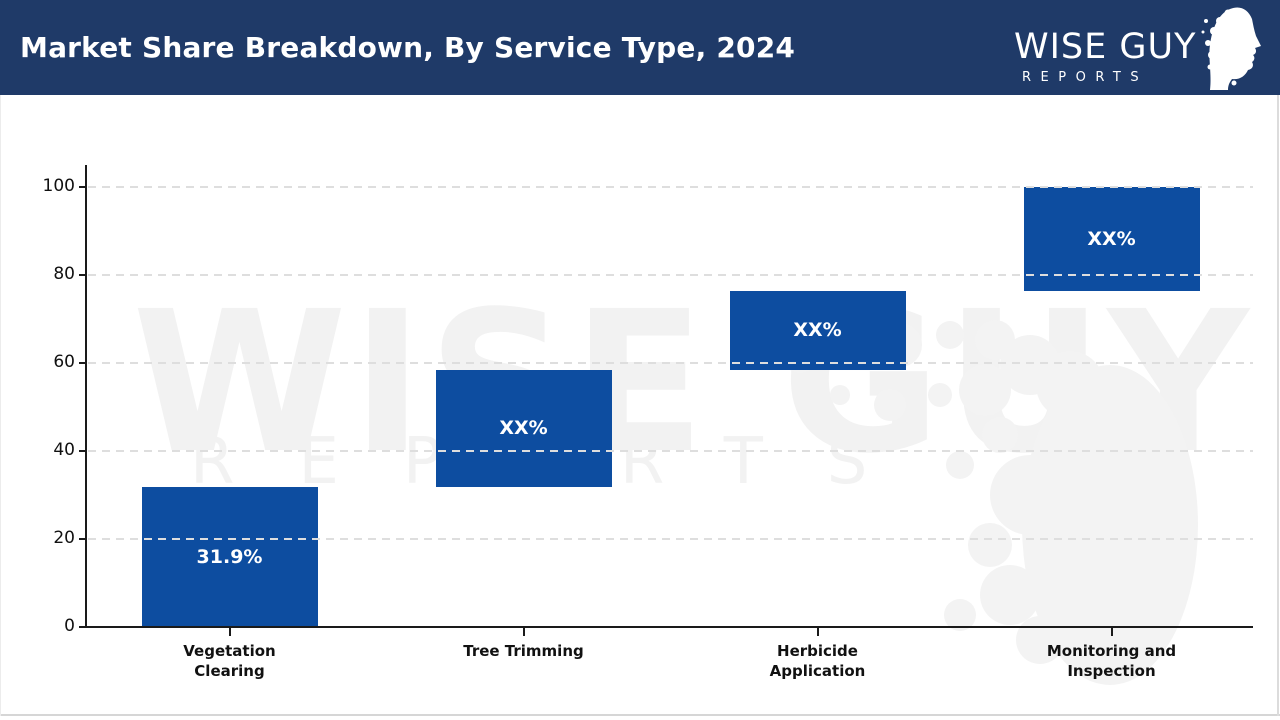  Describe the element at coordinates (640, 715) in the screenshot. I see `page-bottom-border` at that location.